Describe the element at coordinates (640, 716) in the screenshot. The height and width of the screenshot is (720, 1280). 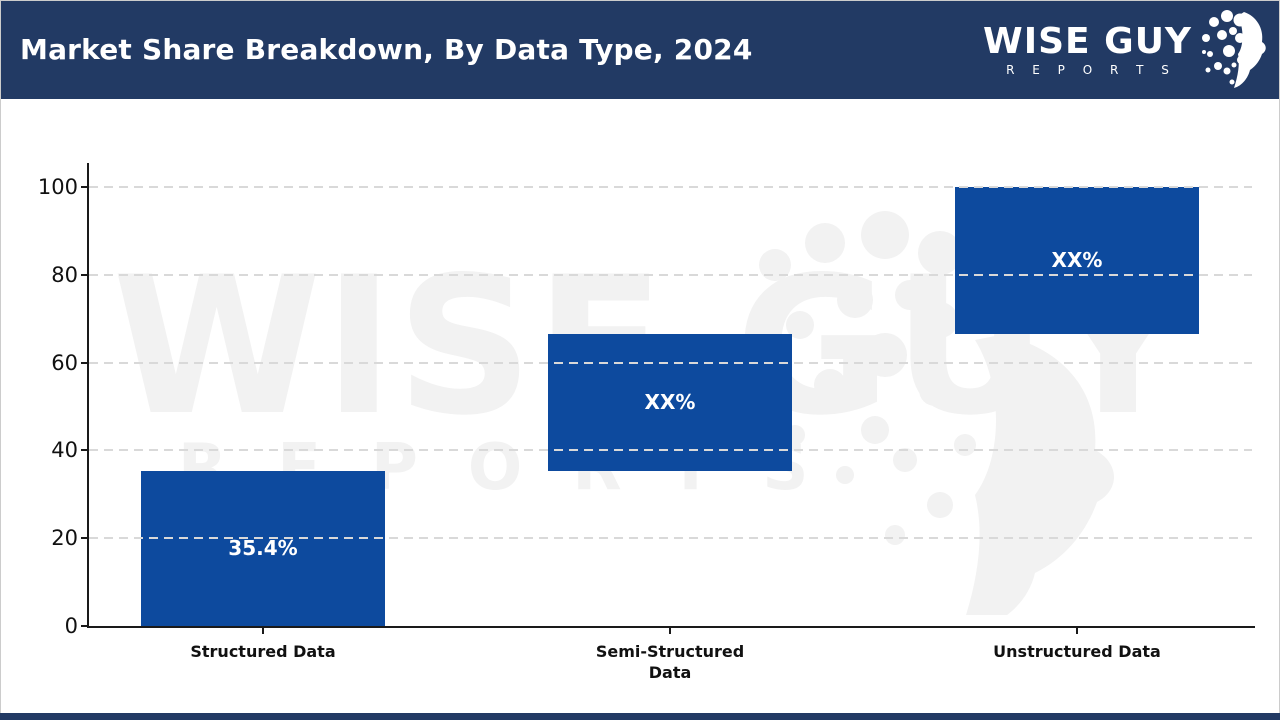
I see `footer-bar` at that location.